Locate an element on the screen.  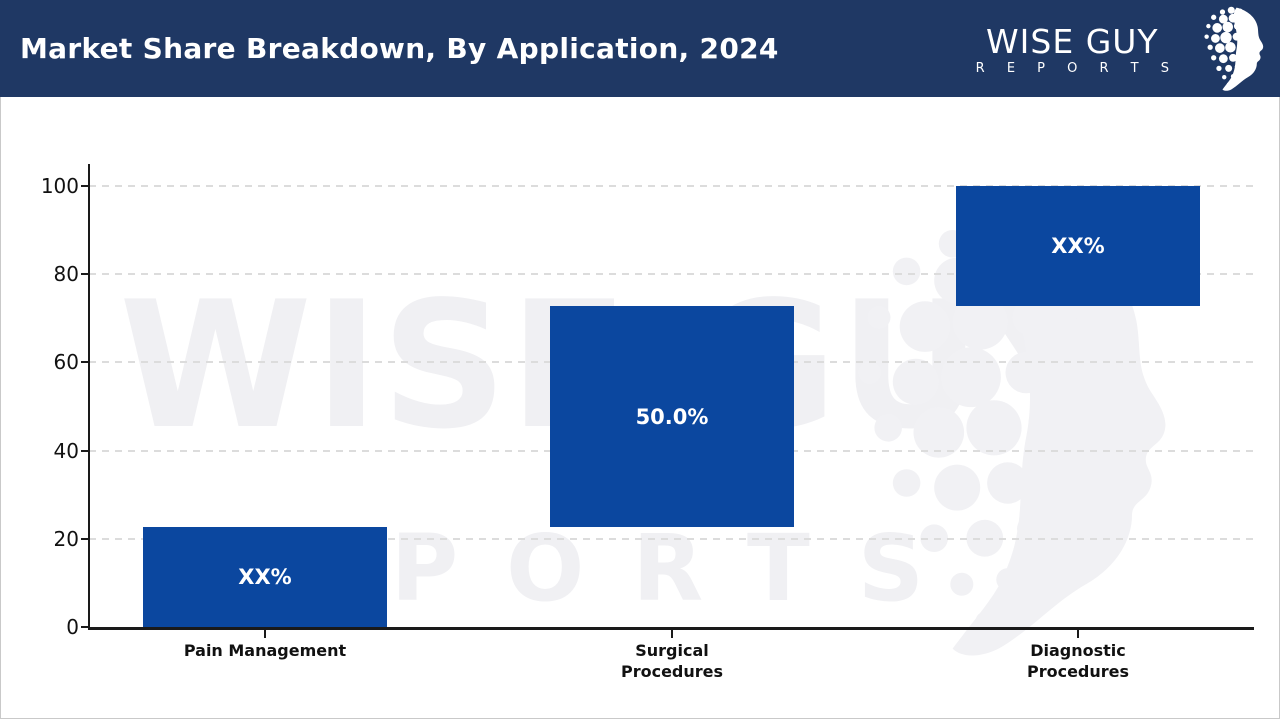
ytick-label-20: 20 is located at coordinates (66, 538).